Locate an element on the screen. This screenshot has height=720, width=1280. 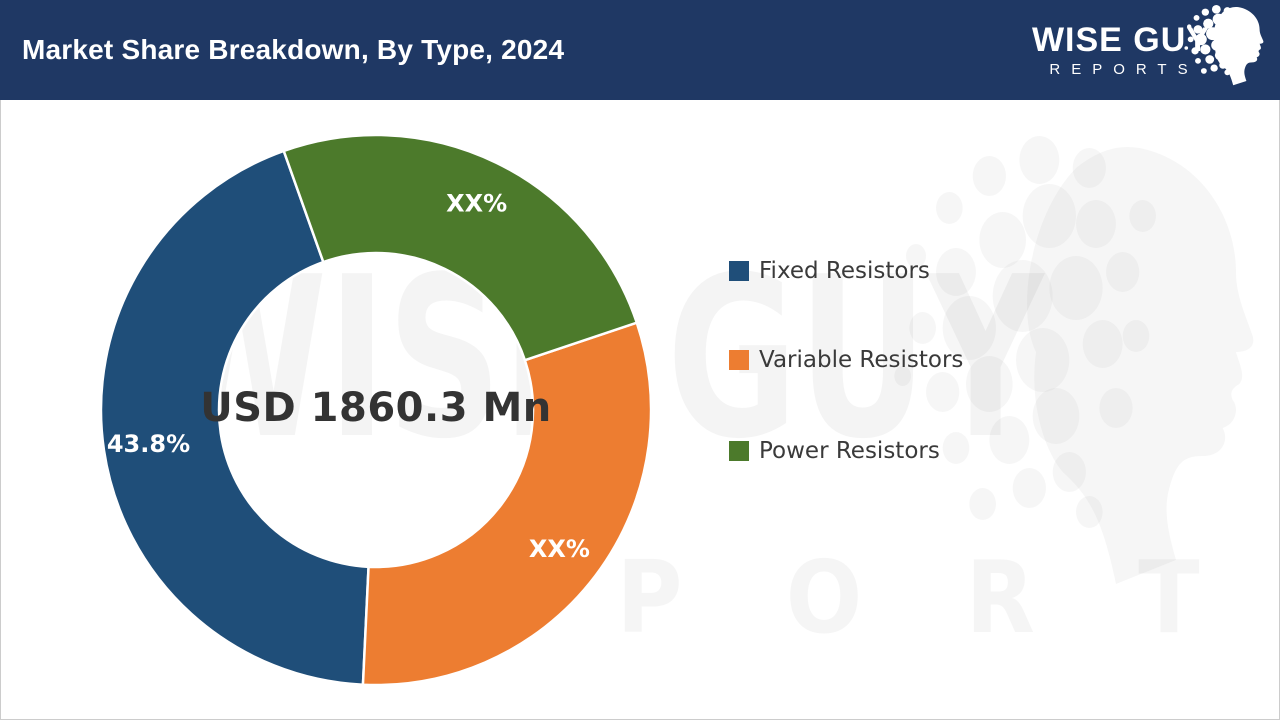
logo-wordmark: WISE GUY is located at coordinates (1120, 39).